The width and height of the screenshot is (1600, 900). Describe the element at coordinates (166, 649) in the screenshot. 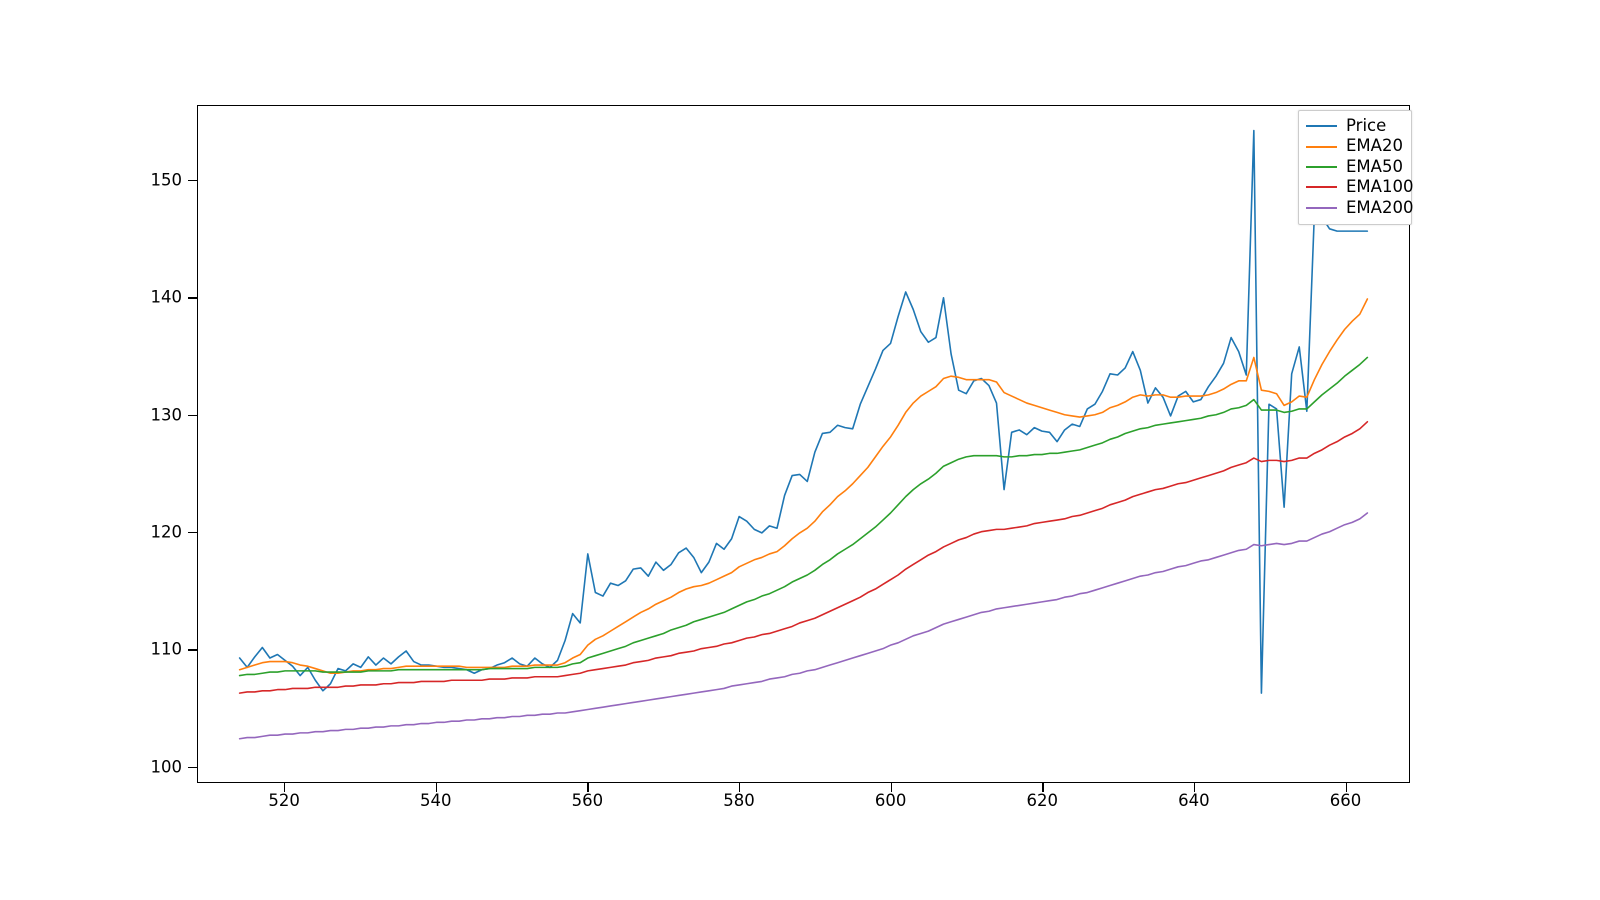

I see `y-tick-label: 110` at that location.